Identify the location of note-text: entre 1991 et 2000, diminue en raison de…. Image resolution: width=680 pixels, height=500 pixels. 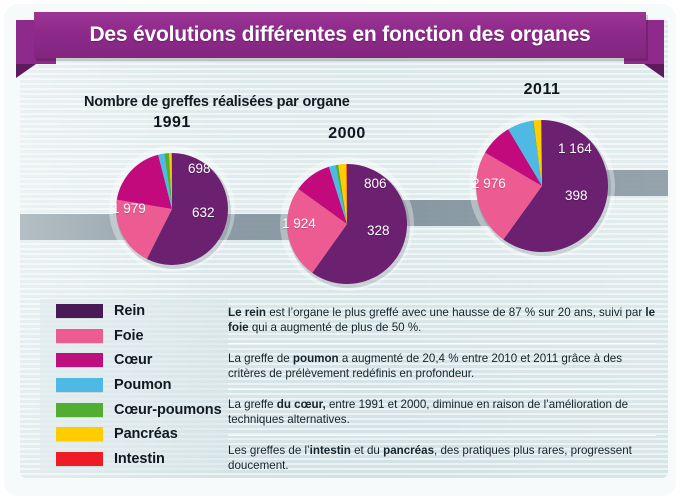
(428, 412).